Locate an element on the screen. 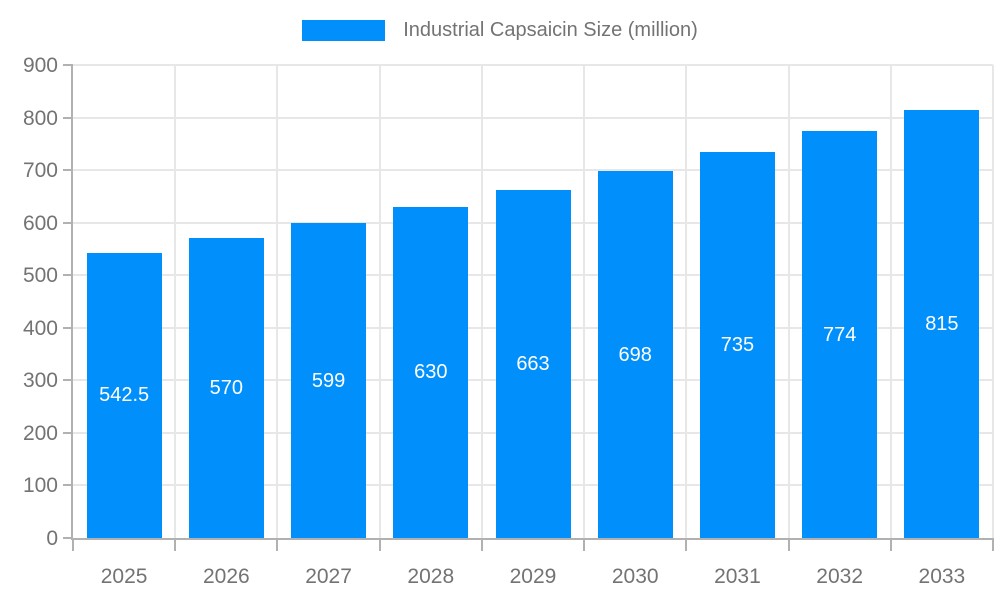  x-axis-tick-label: 2032 is located at coordinates (840, 576).